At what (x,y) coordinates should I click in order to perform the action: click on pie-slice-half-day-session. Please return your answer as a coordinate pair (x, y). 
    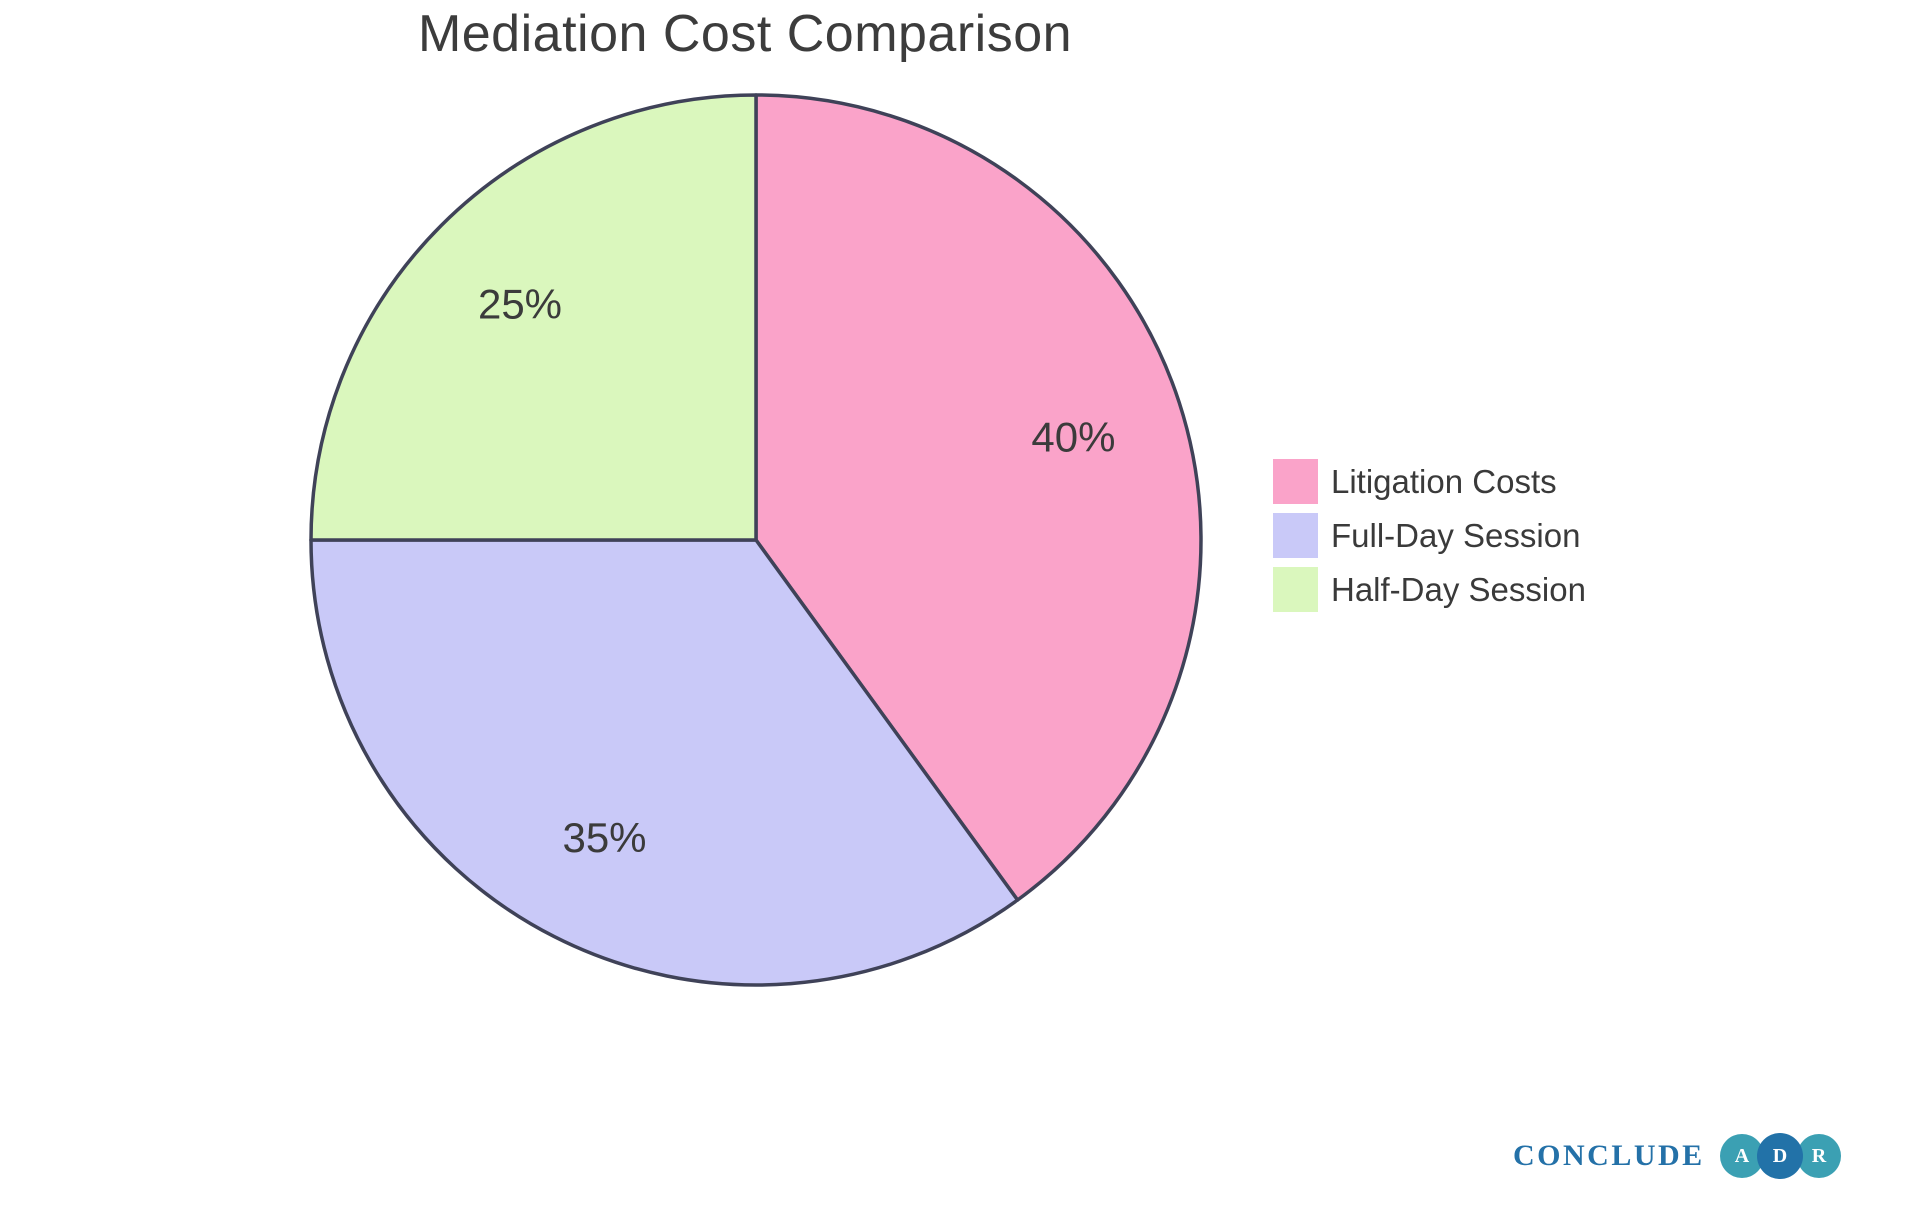
    Looking at the image, I should click on (533, 317).